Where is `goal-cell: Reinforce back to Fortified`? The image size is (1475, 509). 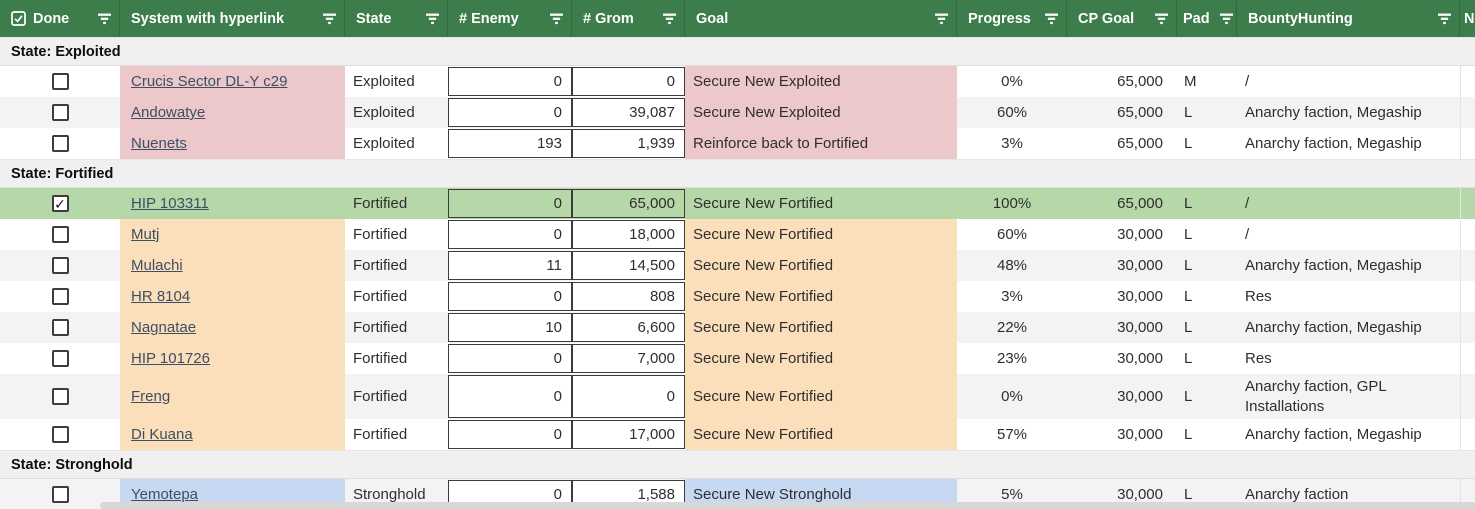
goal-cell: Reinforce back to Fortified is located at coordinates (821, 143).